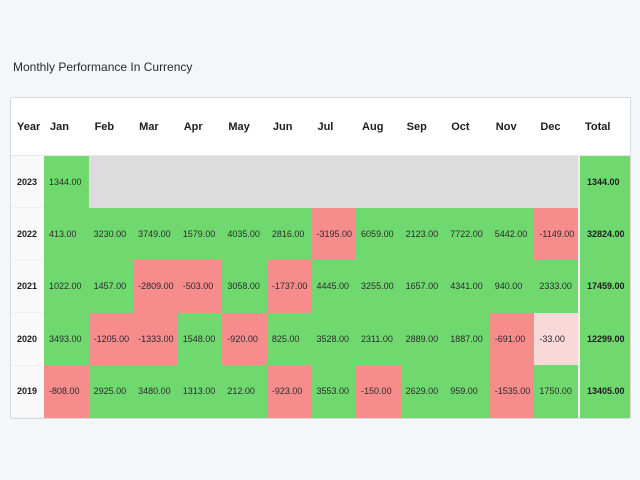 This screenshot has height=480, width=640. Describe the element at coordinates (200, 181) in the screenshot. I see `month-cell-apr-2023` at that location.